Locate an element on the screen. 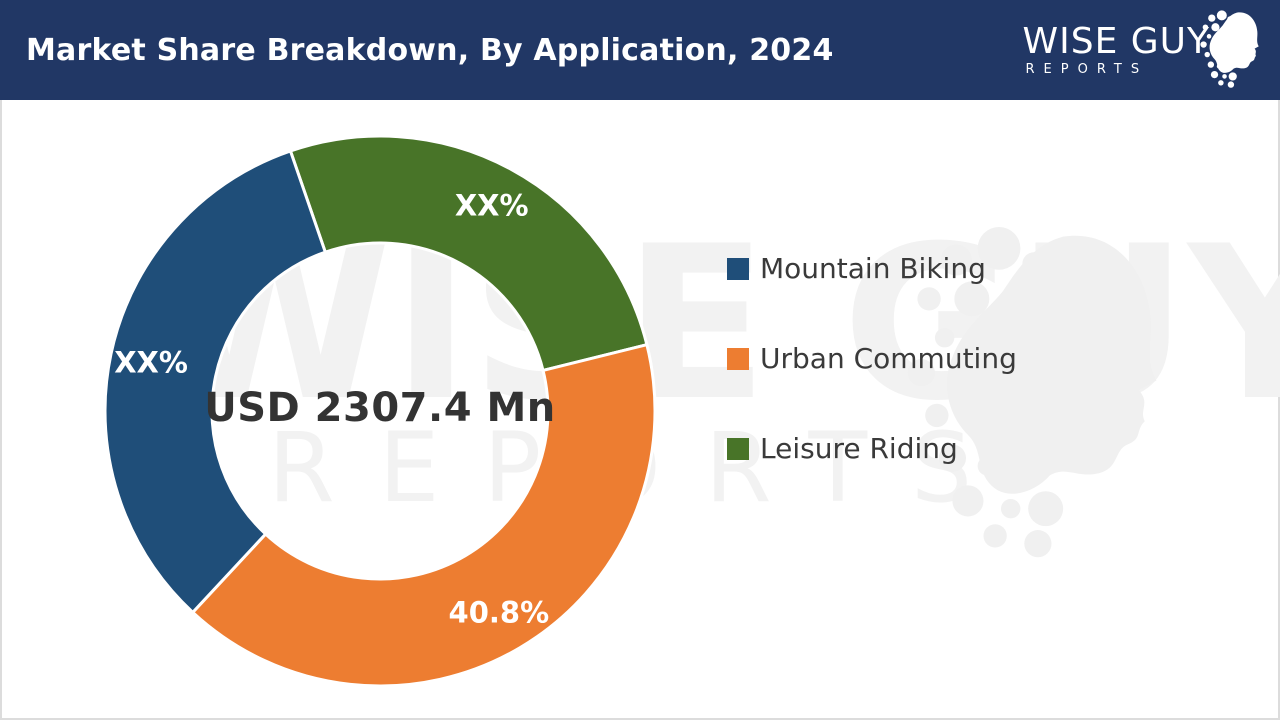 This screenshot has width=1280, height=720. donut-segment-leisure-riding is located at coordinates (468, 253).